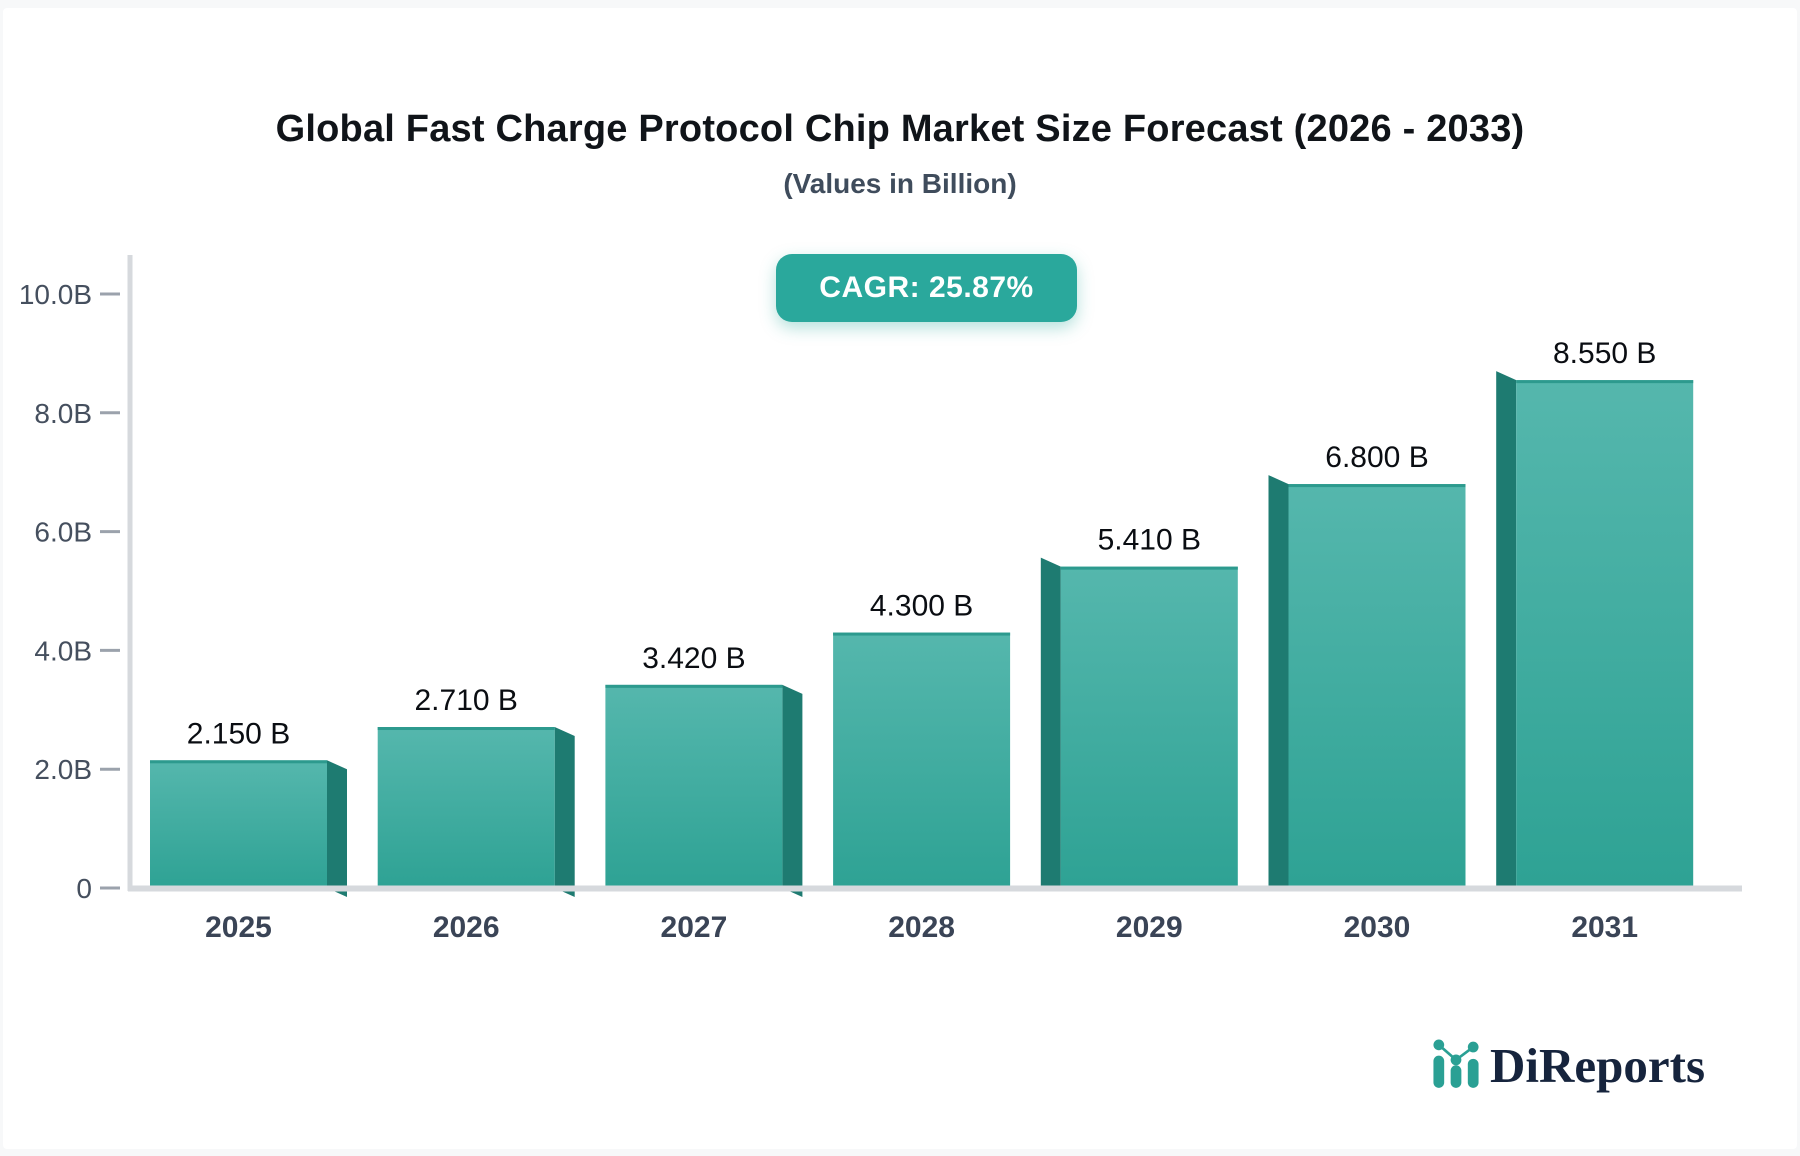 The image size is (1800, 1156). I want to click on bar-side-2025, so click(337, 828).